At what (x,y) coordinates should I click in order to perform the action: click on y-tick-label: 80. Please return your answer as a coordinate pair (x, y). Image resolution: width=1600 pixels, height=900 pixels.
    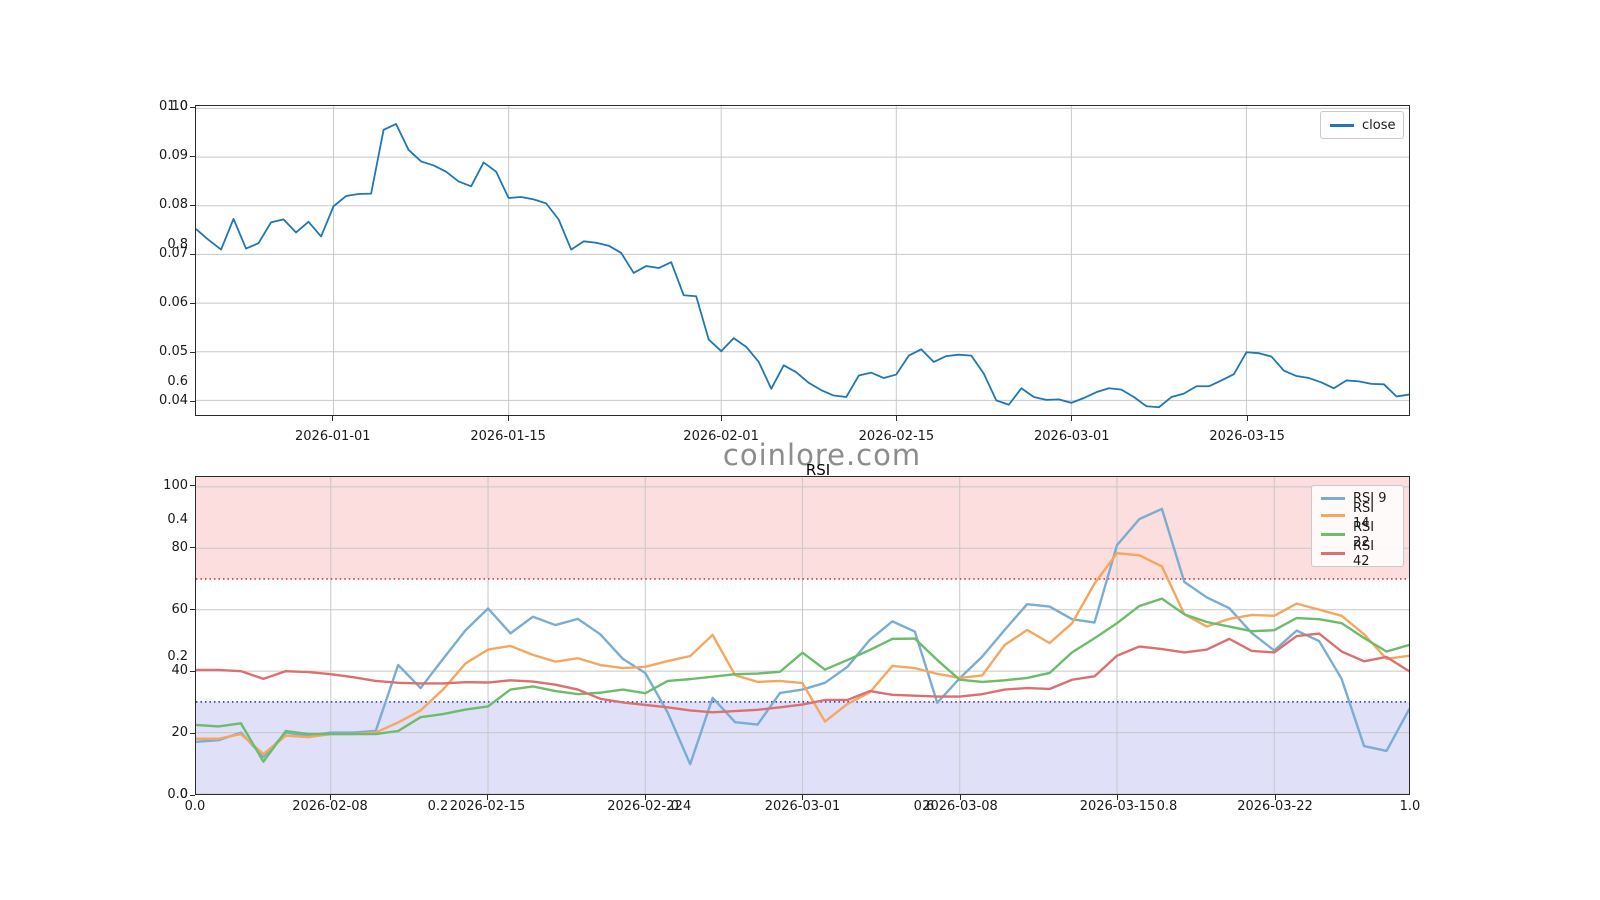
    Looking at the image, I should click on (179, 547).